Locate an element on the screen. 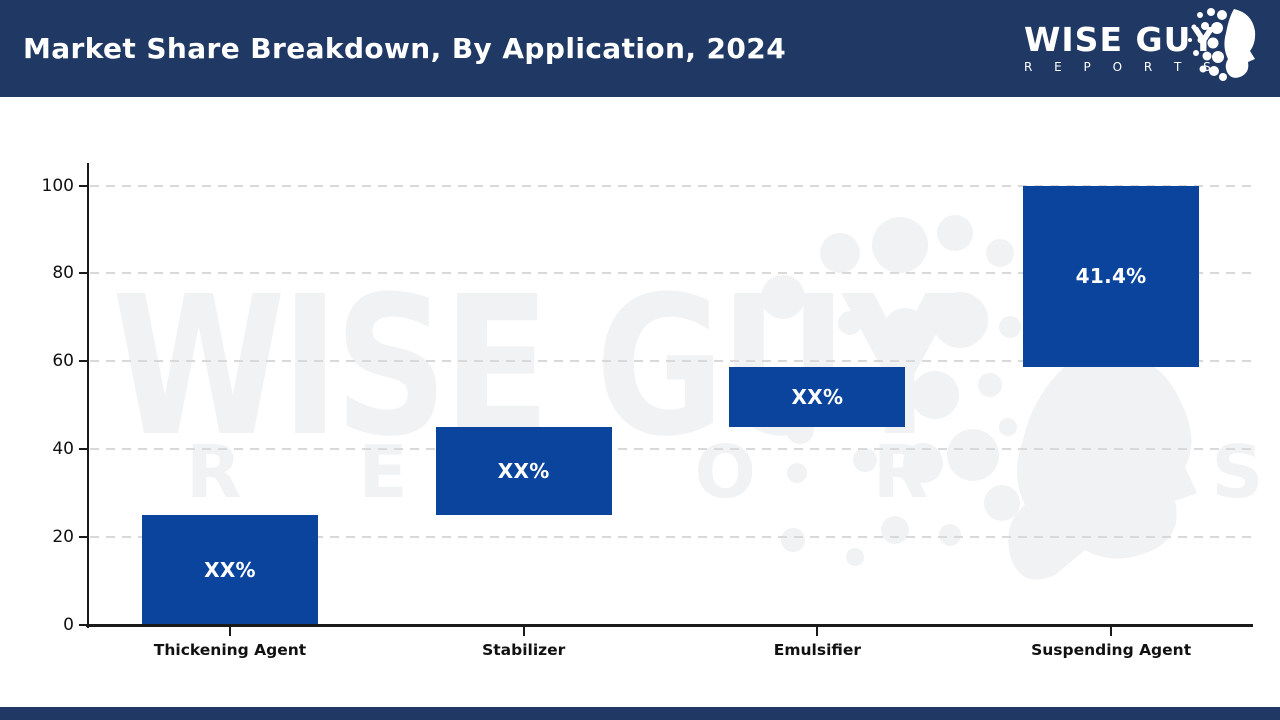  wiseguy-logo: WISE GUY R E P O R T S is located at coordinates (1144, 48).